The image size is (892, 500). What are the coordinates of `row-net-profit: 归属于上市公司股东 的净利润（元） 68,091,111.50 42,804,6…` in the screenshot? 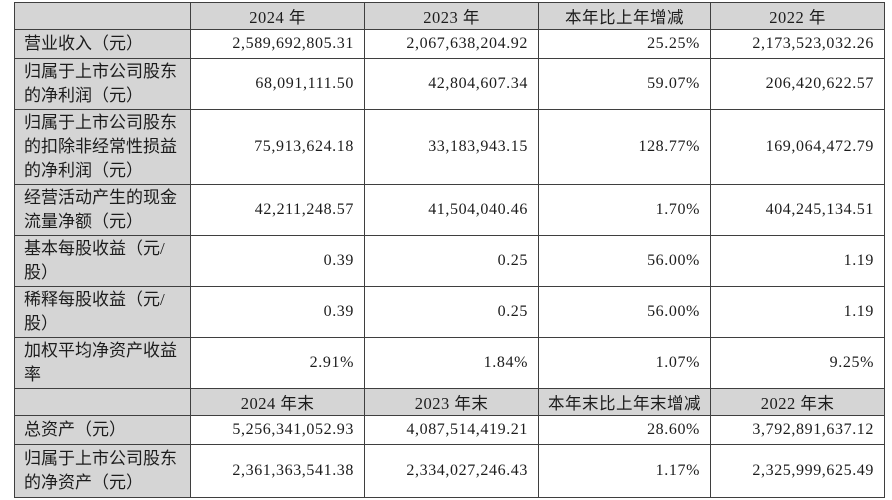 It's located at (449, 84).